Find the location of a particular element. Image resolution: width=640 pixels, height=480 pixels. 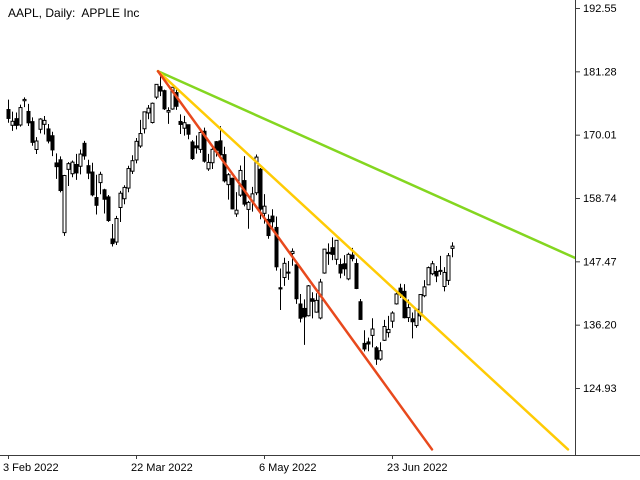

time-axis-label: 6 May 2022 is located at coordinates (287, 468).